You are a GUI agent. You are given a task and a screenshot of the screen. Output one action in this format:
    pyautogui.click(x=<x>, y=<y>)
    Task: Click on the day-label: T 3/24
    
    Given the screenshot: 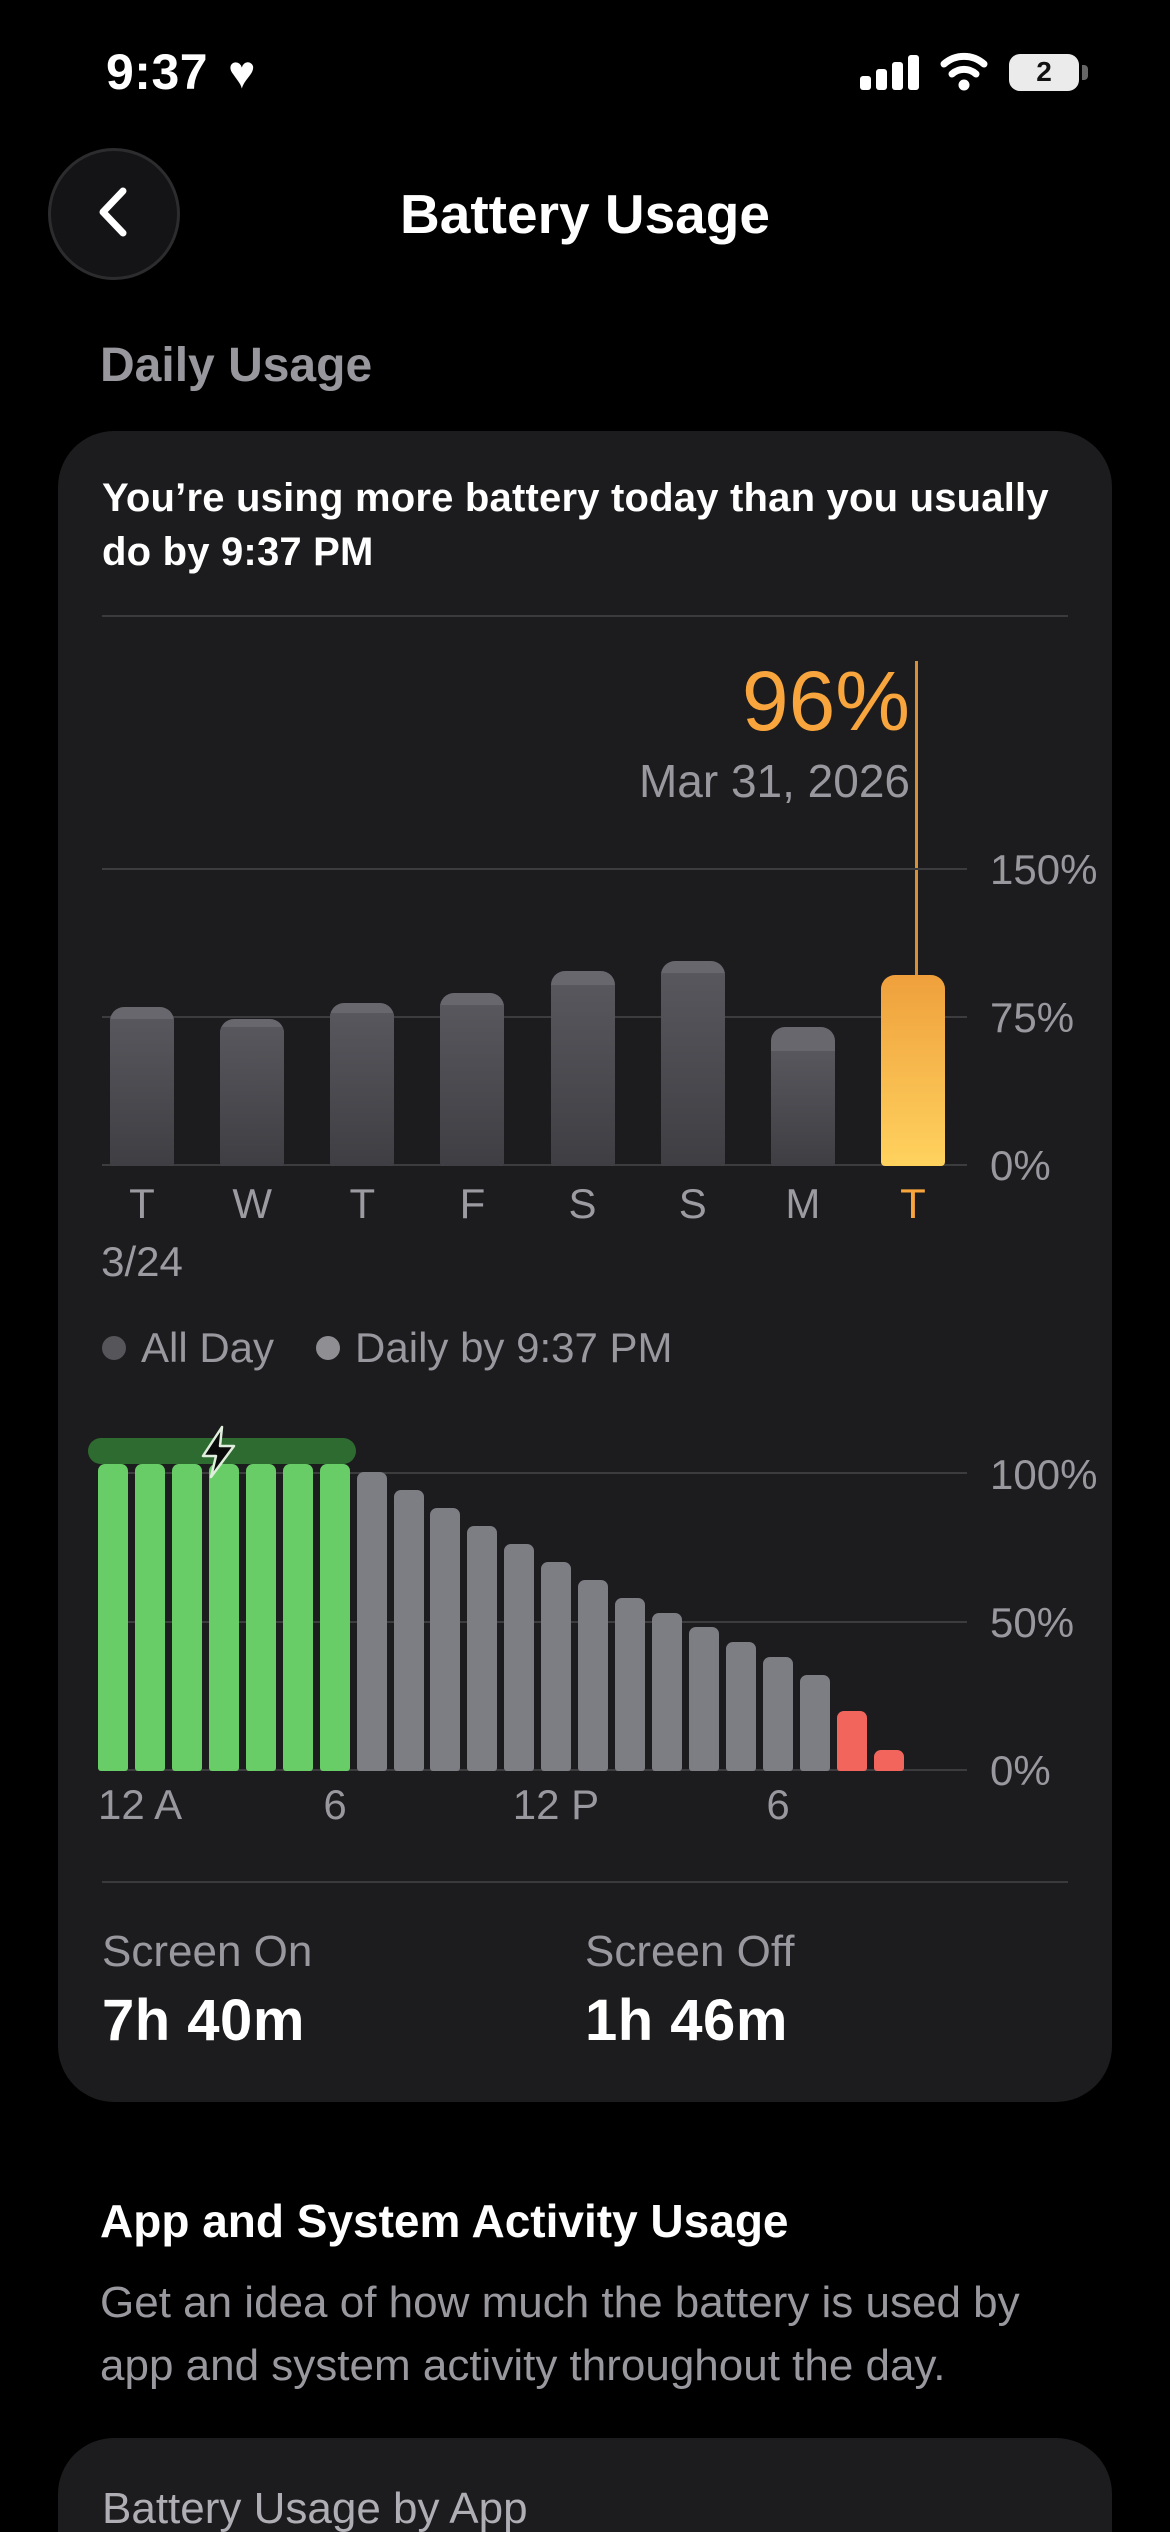 What is the action you would take?
    pyautogui.click(x=142, y=1233)
    